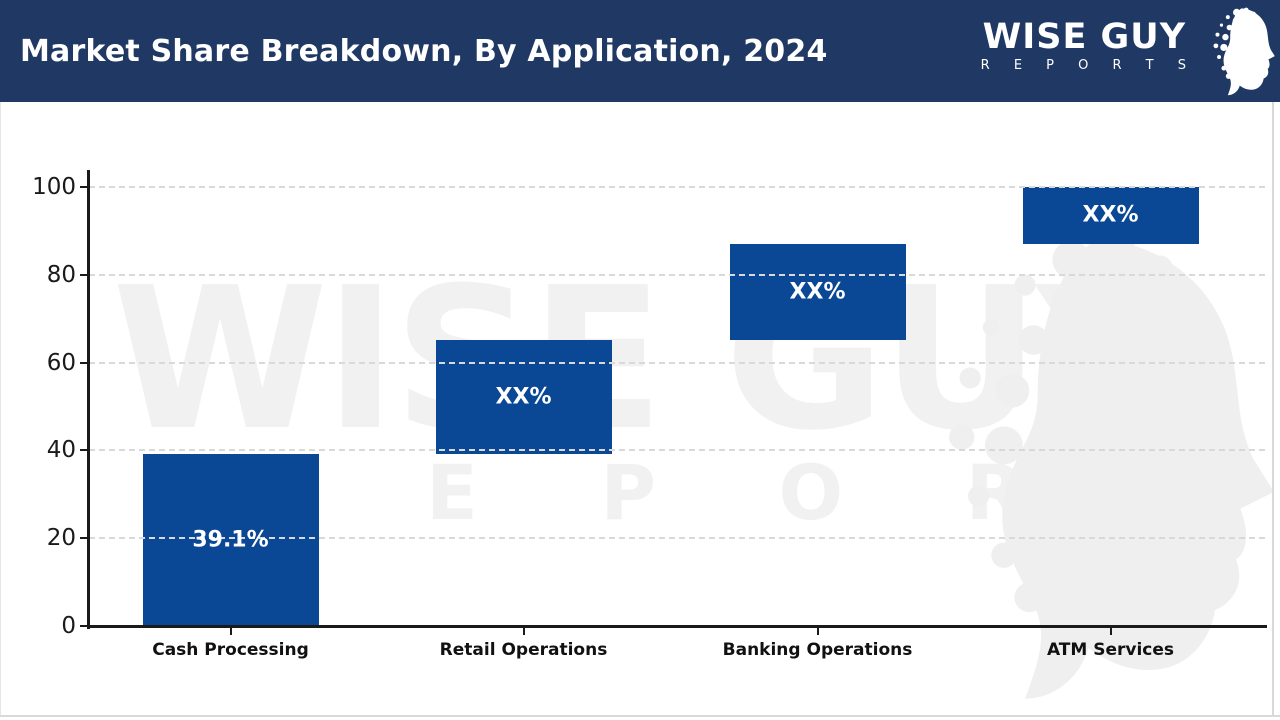 The image size is (1280, 720). Describe the element at coordinates (230, 650) in the screenshot. I see `category-label: Cash Processing` at that location.